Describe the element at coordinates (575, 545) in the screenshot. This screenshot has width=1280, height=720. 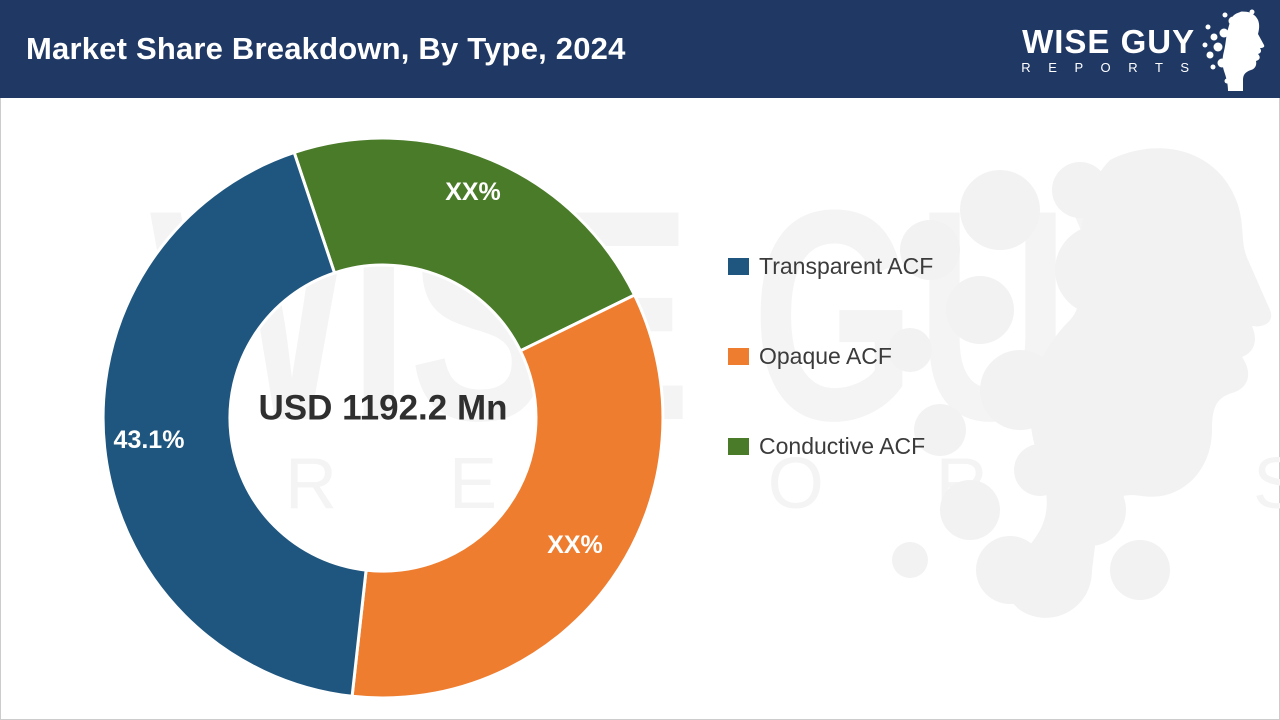
I see `slice-label-opaque: XX%` at that location.